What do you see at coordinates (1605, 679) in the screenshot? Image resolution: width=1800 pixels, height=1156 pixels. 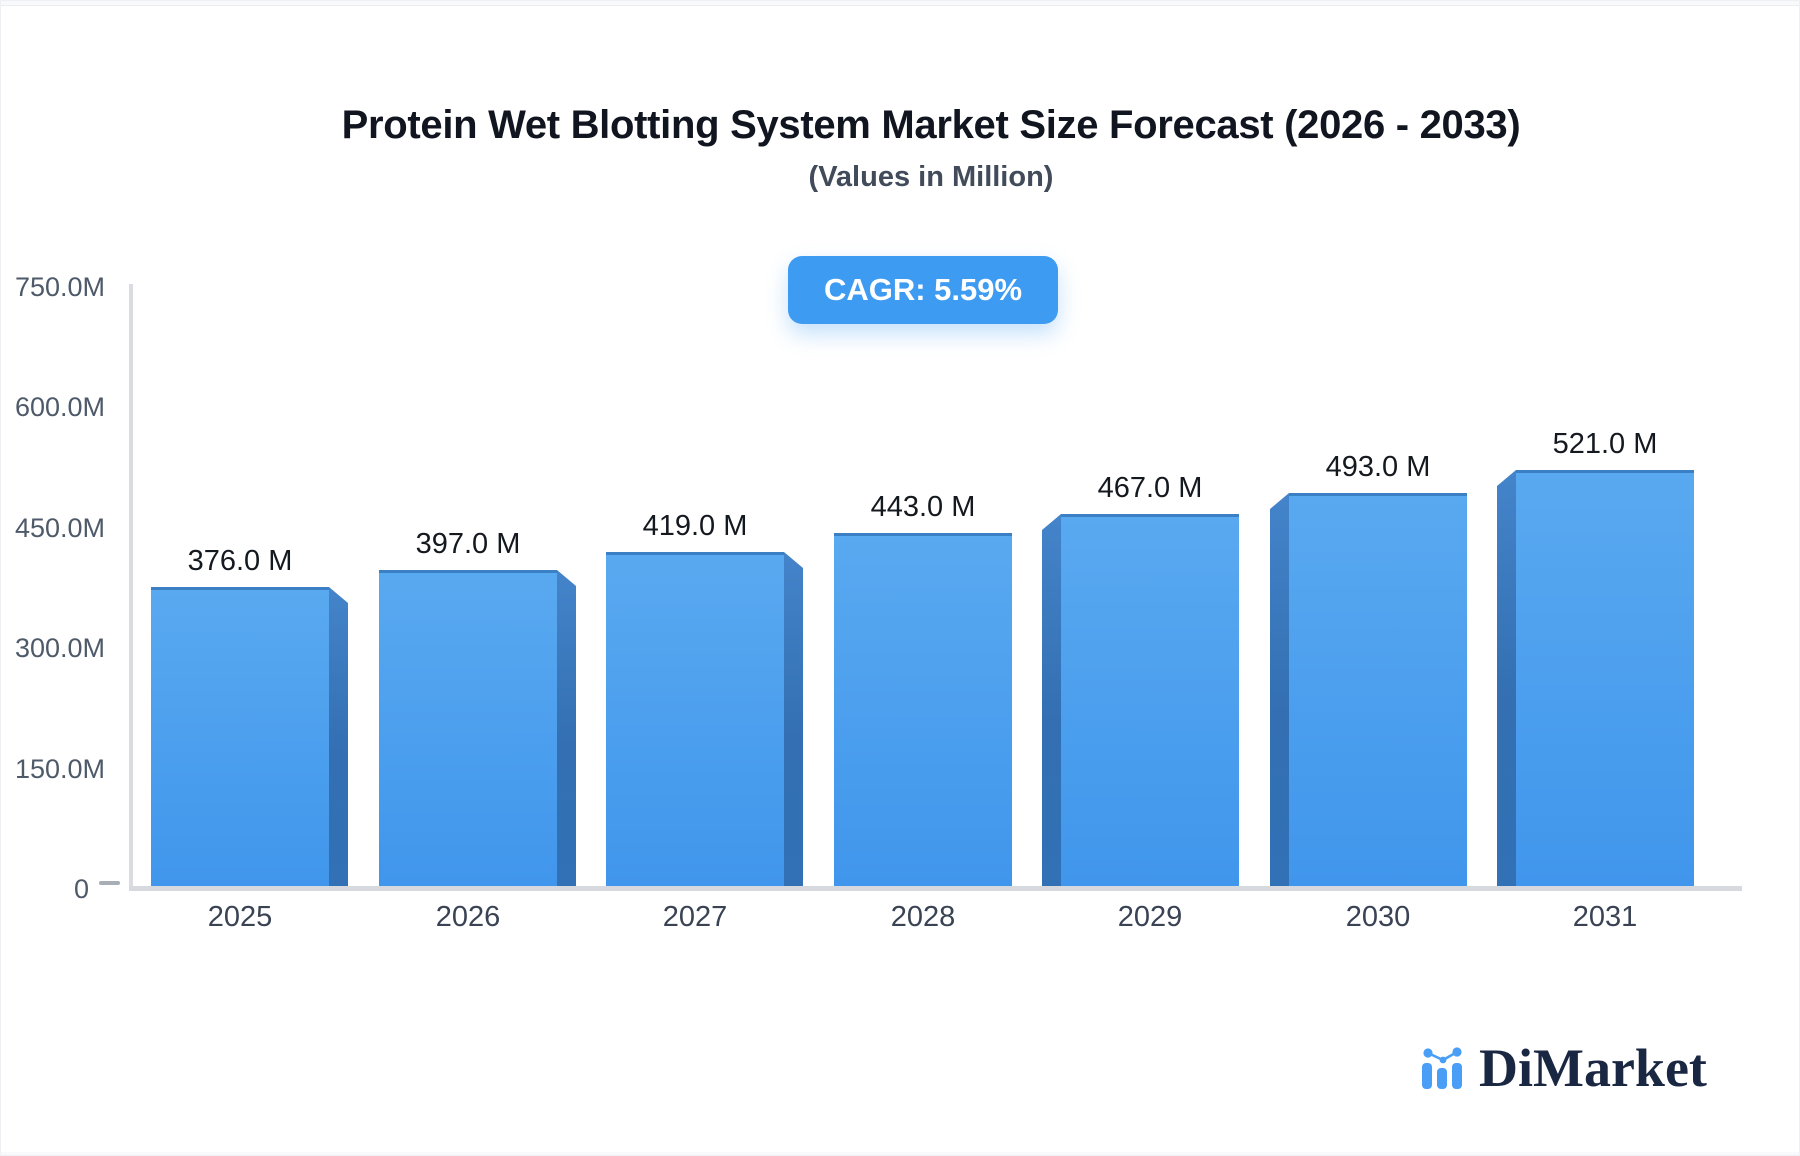 I see `bar-2031` at bounding box center [1605, 679].